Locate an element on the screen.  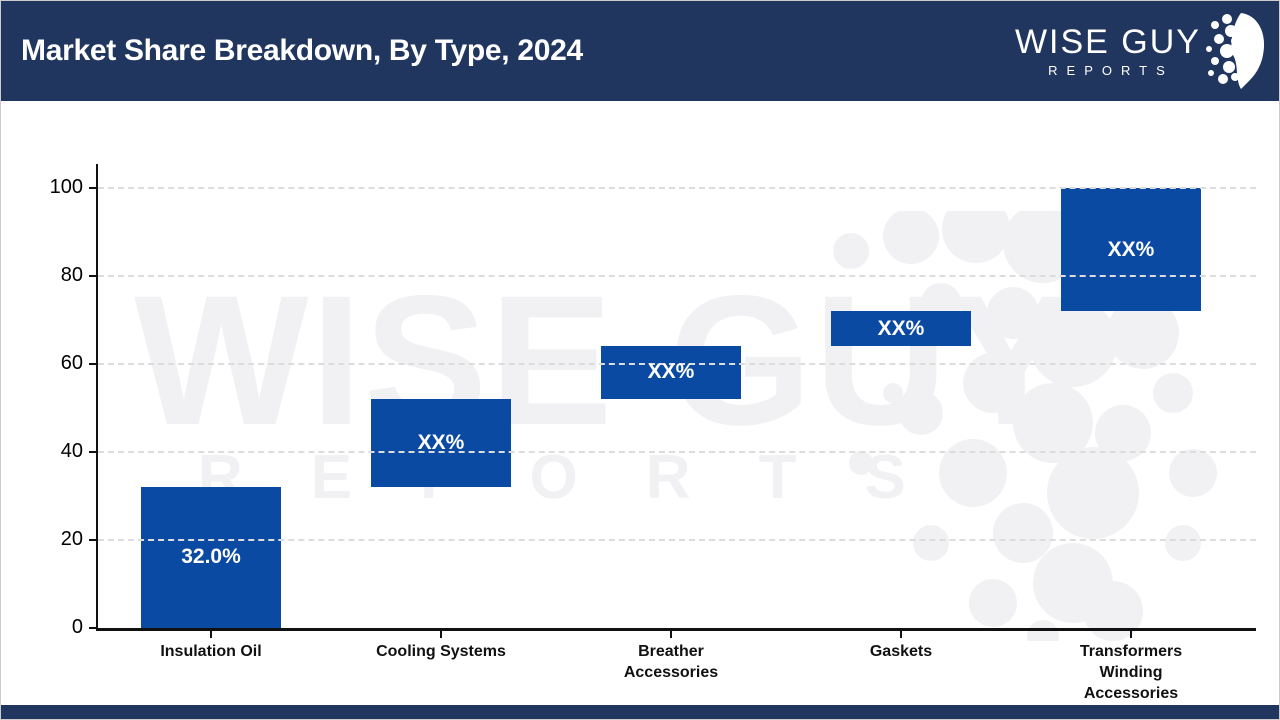
logo-wiseguy-label: WISE GUY is located at coordinates (1107, 41).